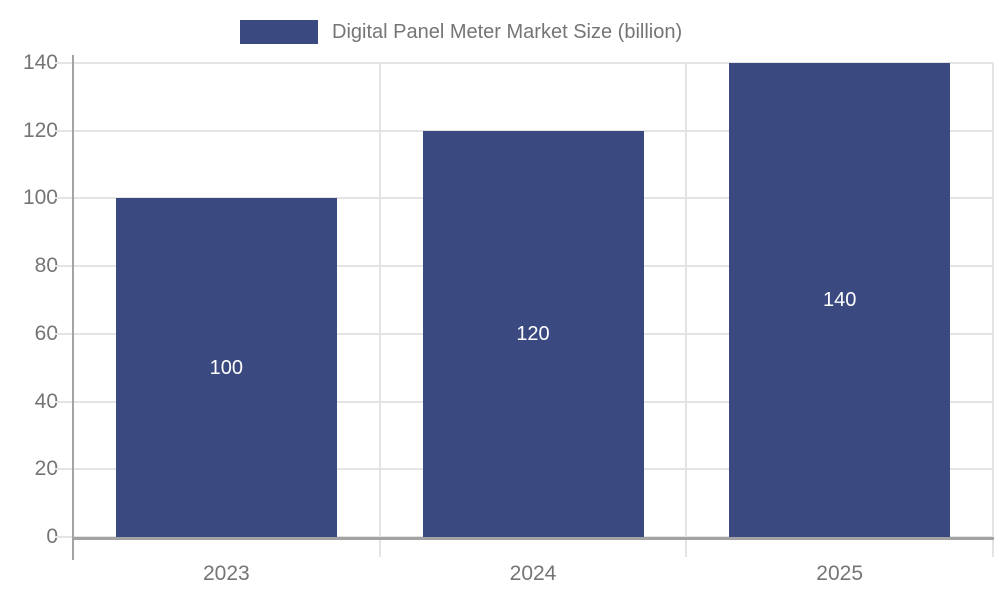 Image resolution: width=1000 pixels, height=600 pixels. What do you see at coordinates (40, 198) in the screenshot?
I see `y-tick-label: 100` at bounding box center [40, 198].